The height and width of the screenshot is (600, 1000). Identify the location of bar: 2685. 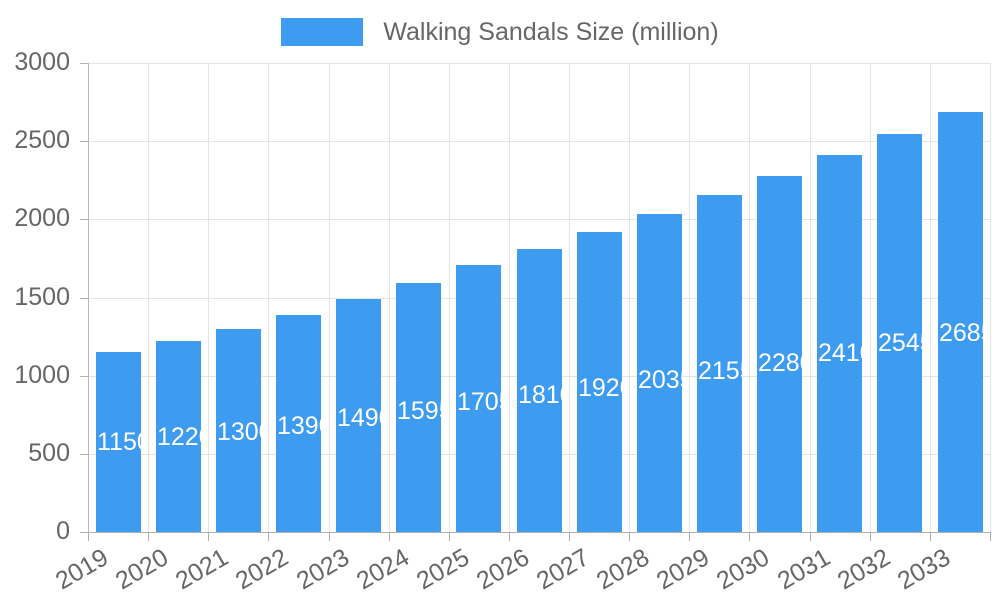
(960, 322).